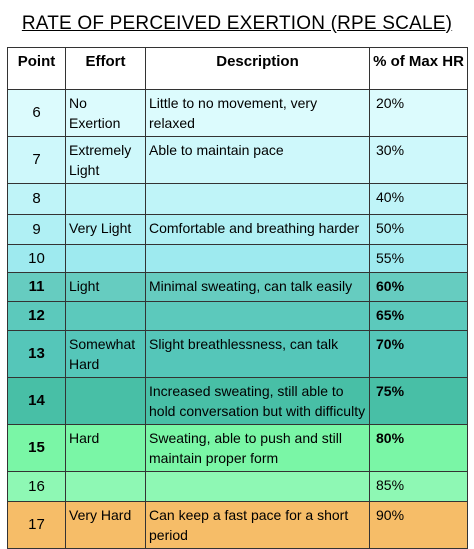 This screenshot has width=474, height=549. I want to click on description-cell: Slight breathlessness, can talk, so click(257, 354).